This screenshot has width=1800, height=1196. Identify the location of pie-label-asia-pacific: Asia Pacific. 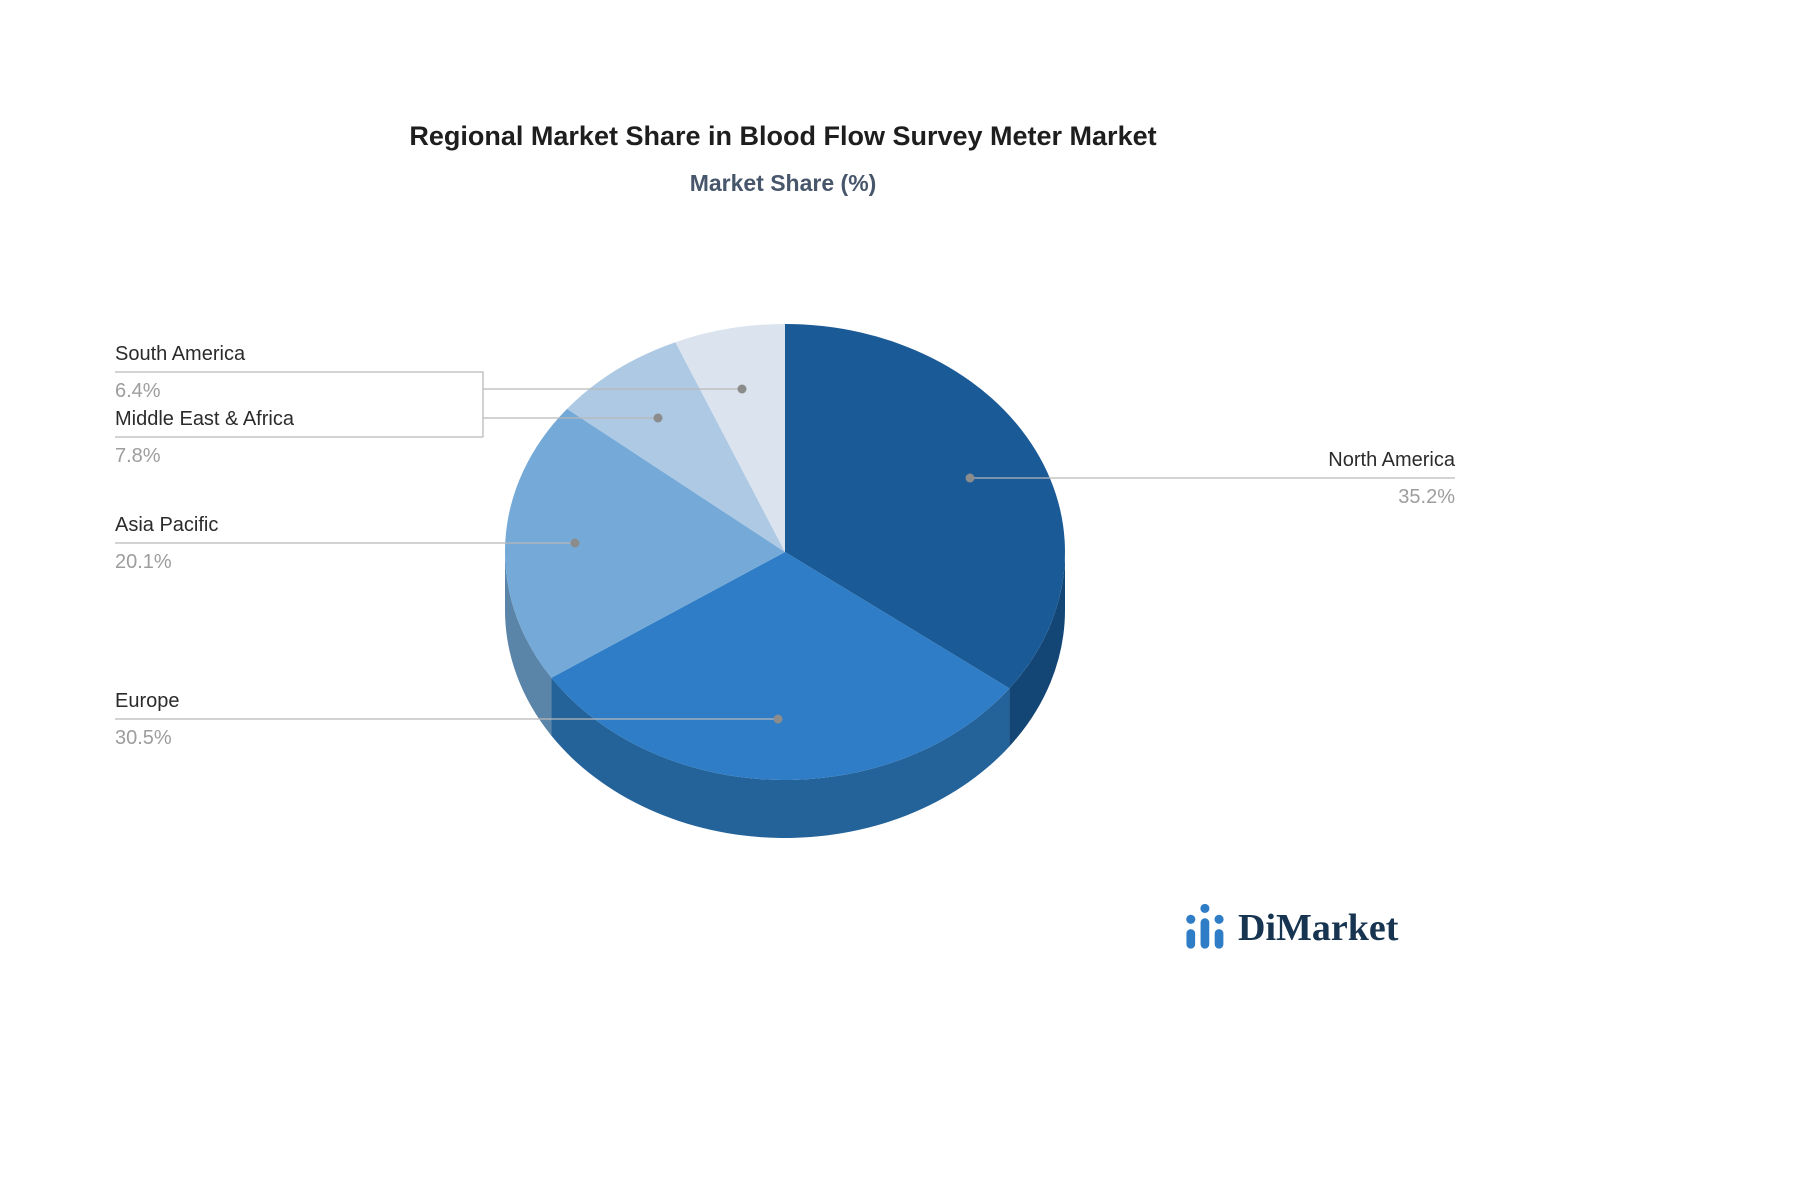
(167, 525).